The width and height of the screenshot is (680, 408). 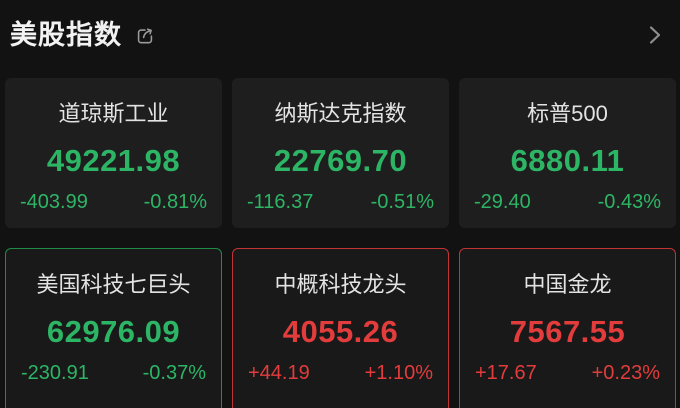 What do you see at coordinates (402, 202) in the screenshot?
I see `index-change-pct: -0.51%` at bounding box center [402, 202].